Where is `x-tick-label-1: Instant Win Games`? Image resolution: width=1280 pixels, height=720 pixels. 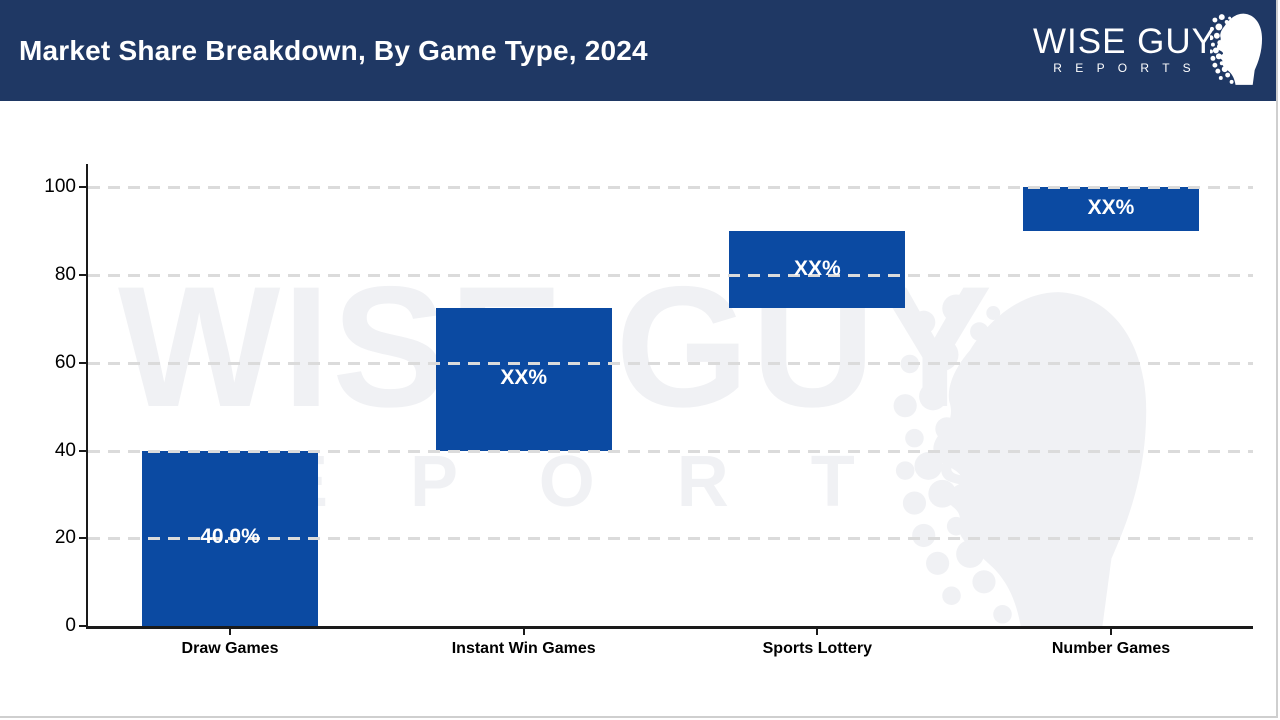 x-tick-label-1: Instant Win Games is located at coordinates (523, 648).